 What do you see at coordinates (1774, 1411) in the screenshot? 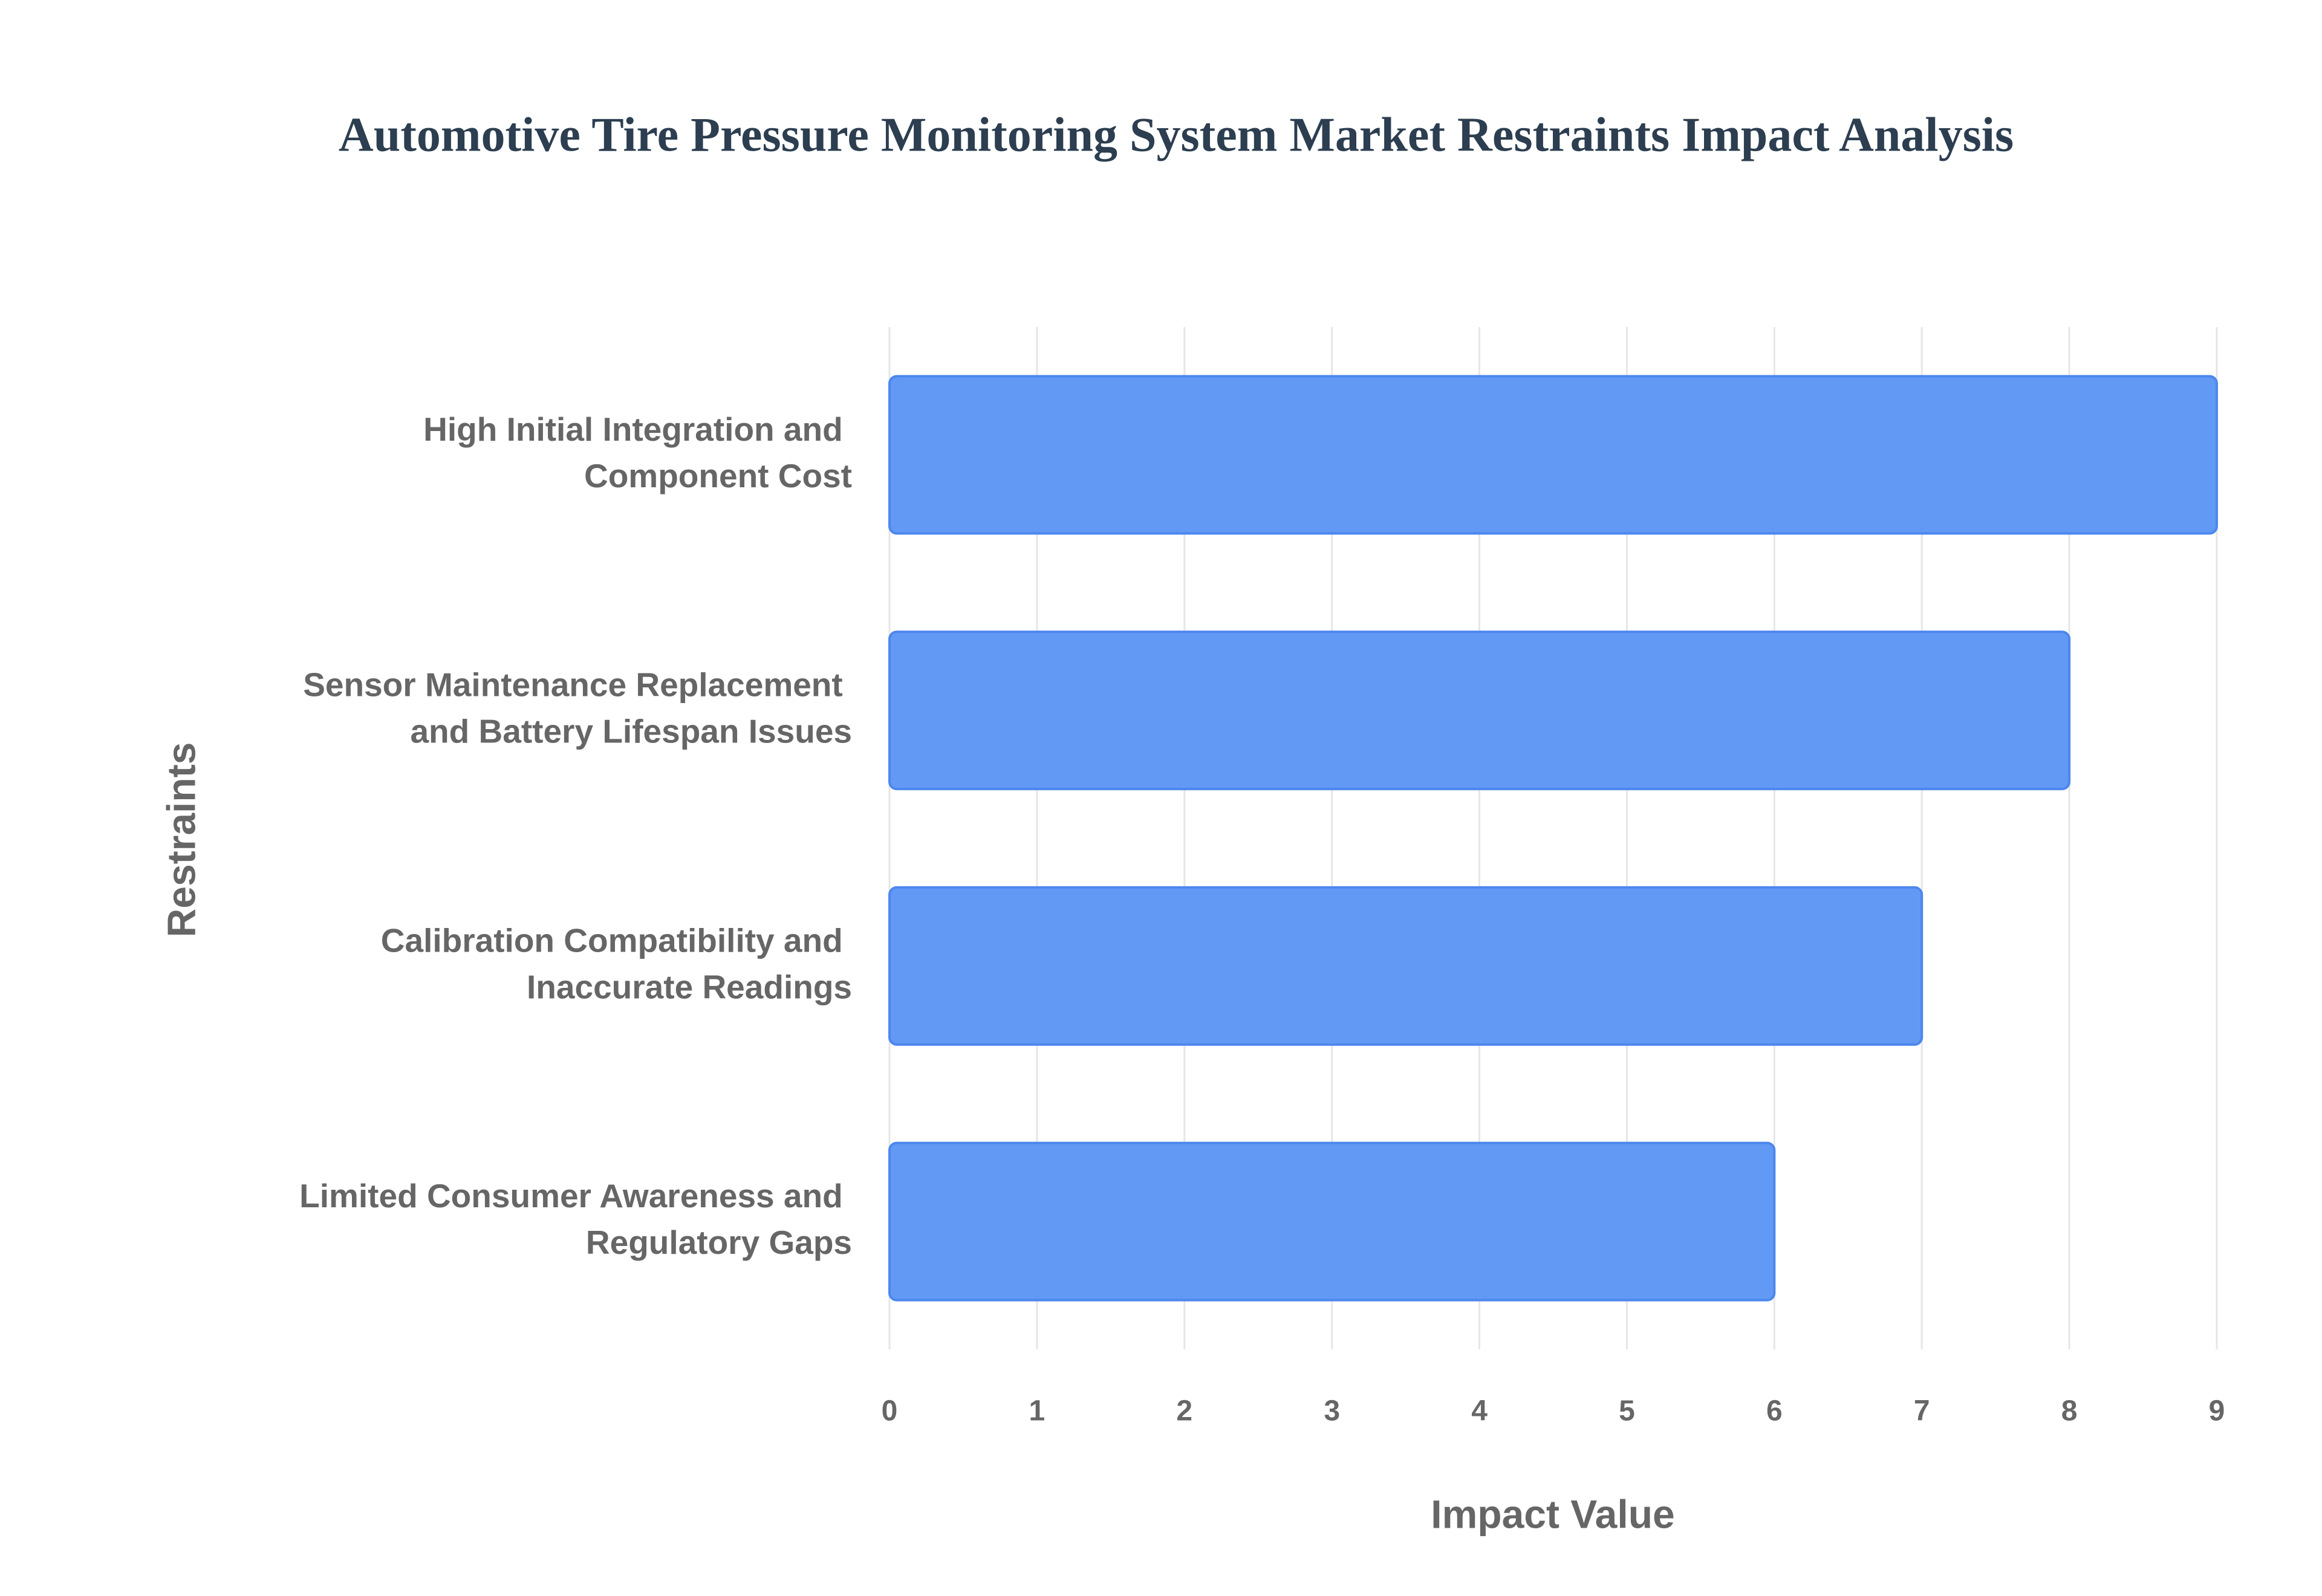
I see `x-tick-label: 6` at bounding box center [1774, 1411].